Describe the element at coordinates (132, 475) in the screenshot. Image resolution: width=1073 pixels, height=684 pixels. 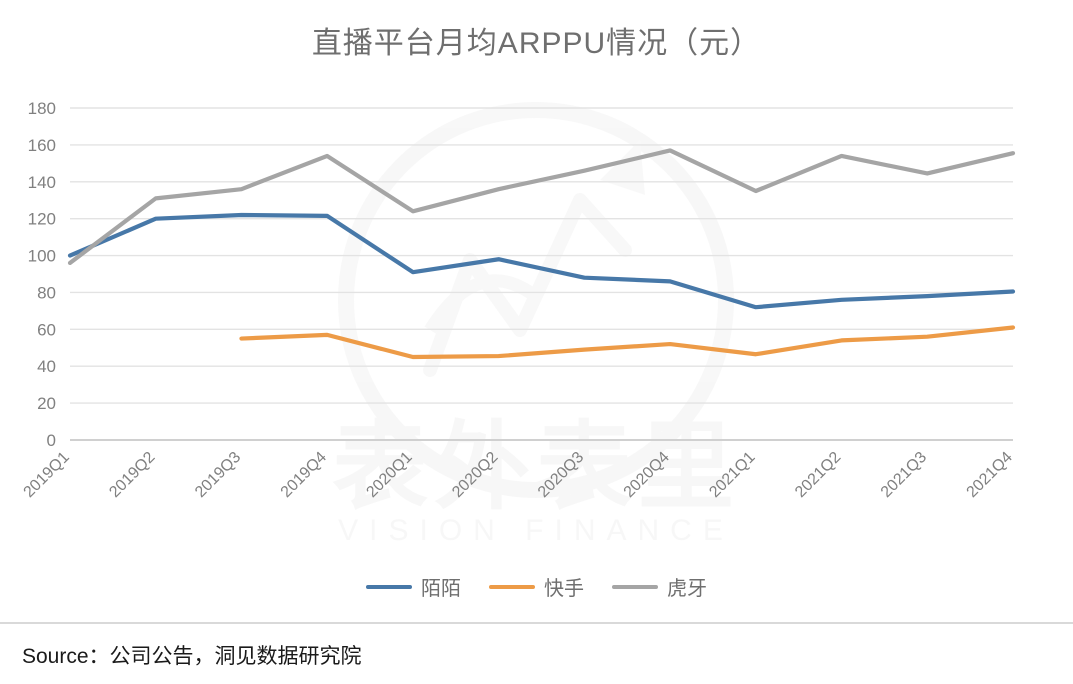
I see `x-axis-tick-label: 2019Q2` at that location.